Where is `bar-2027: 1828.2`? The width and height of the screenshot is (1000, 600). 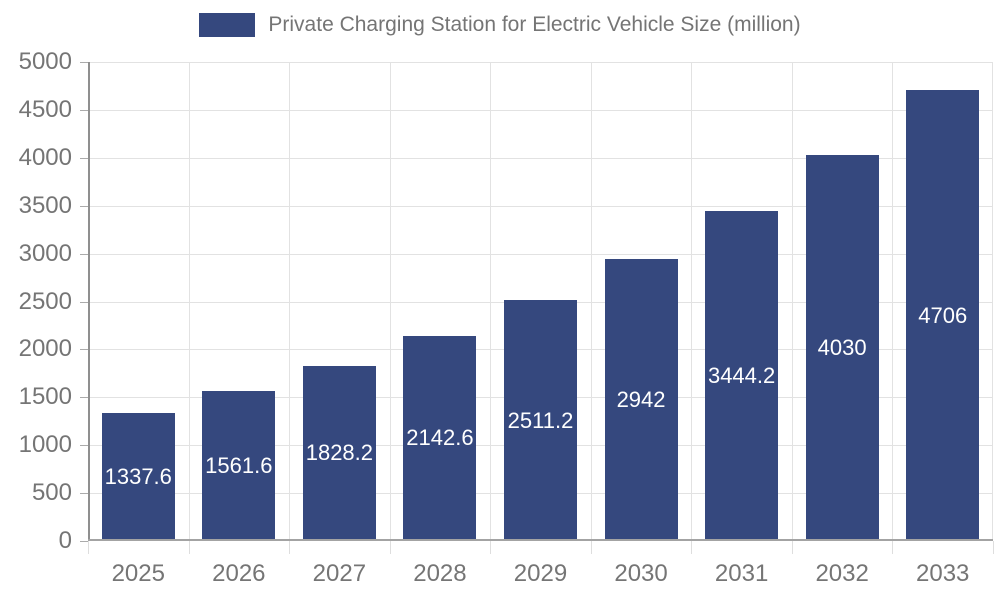 bar-2027: 1828.2 is located at coordinates (339, 453).